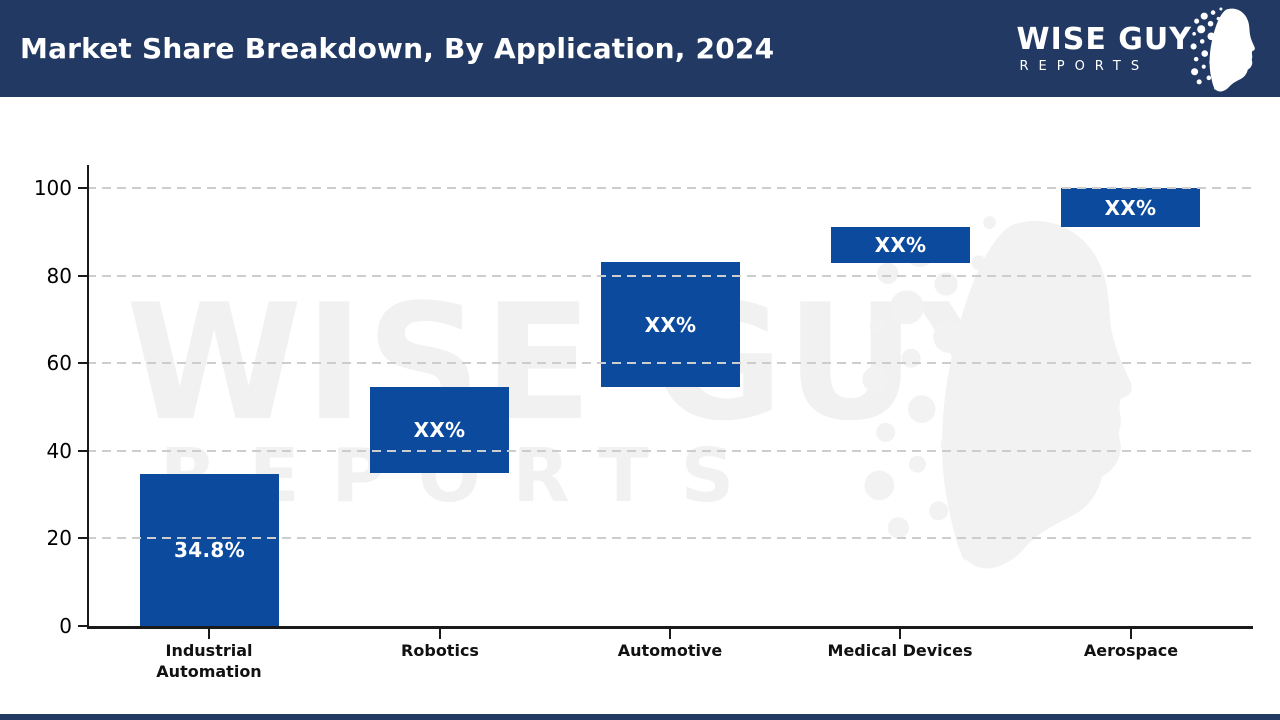 The image size is (1280, 720). I want to click on logo-wordmark: WISE GUY, so click(1104, 39).